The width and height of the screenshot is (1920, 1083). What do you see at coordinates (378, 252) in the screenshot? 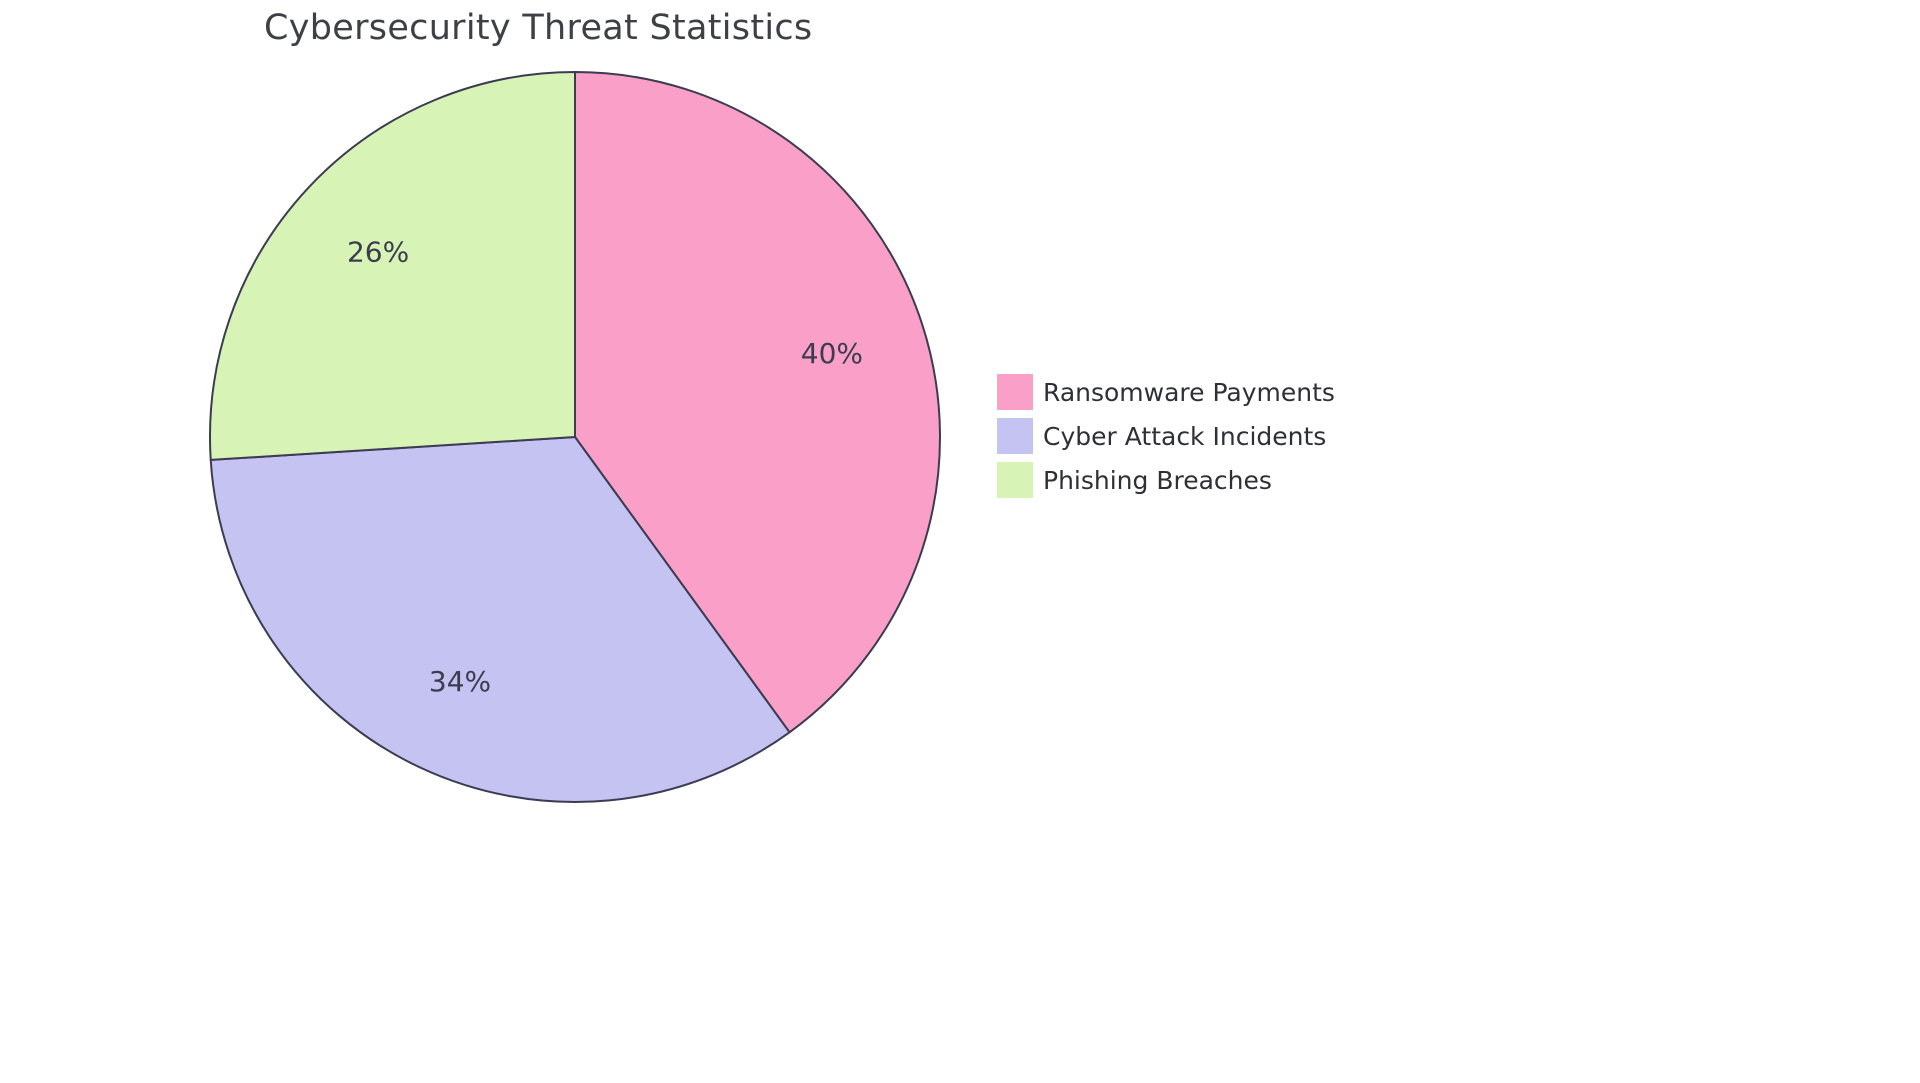
I see `pie-slice-label-phishing-breaches: 26%` at bounding box center [378, 252].